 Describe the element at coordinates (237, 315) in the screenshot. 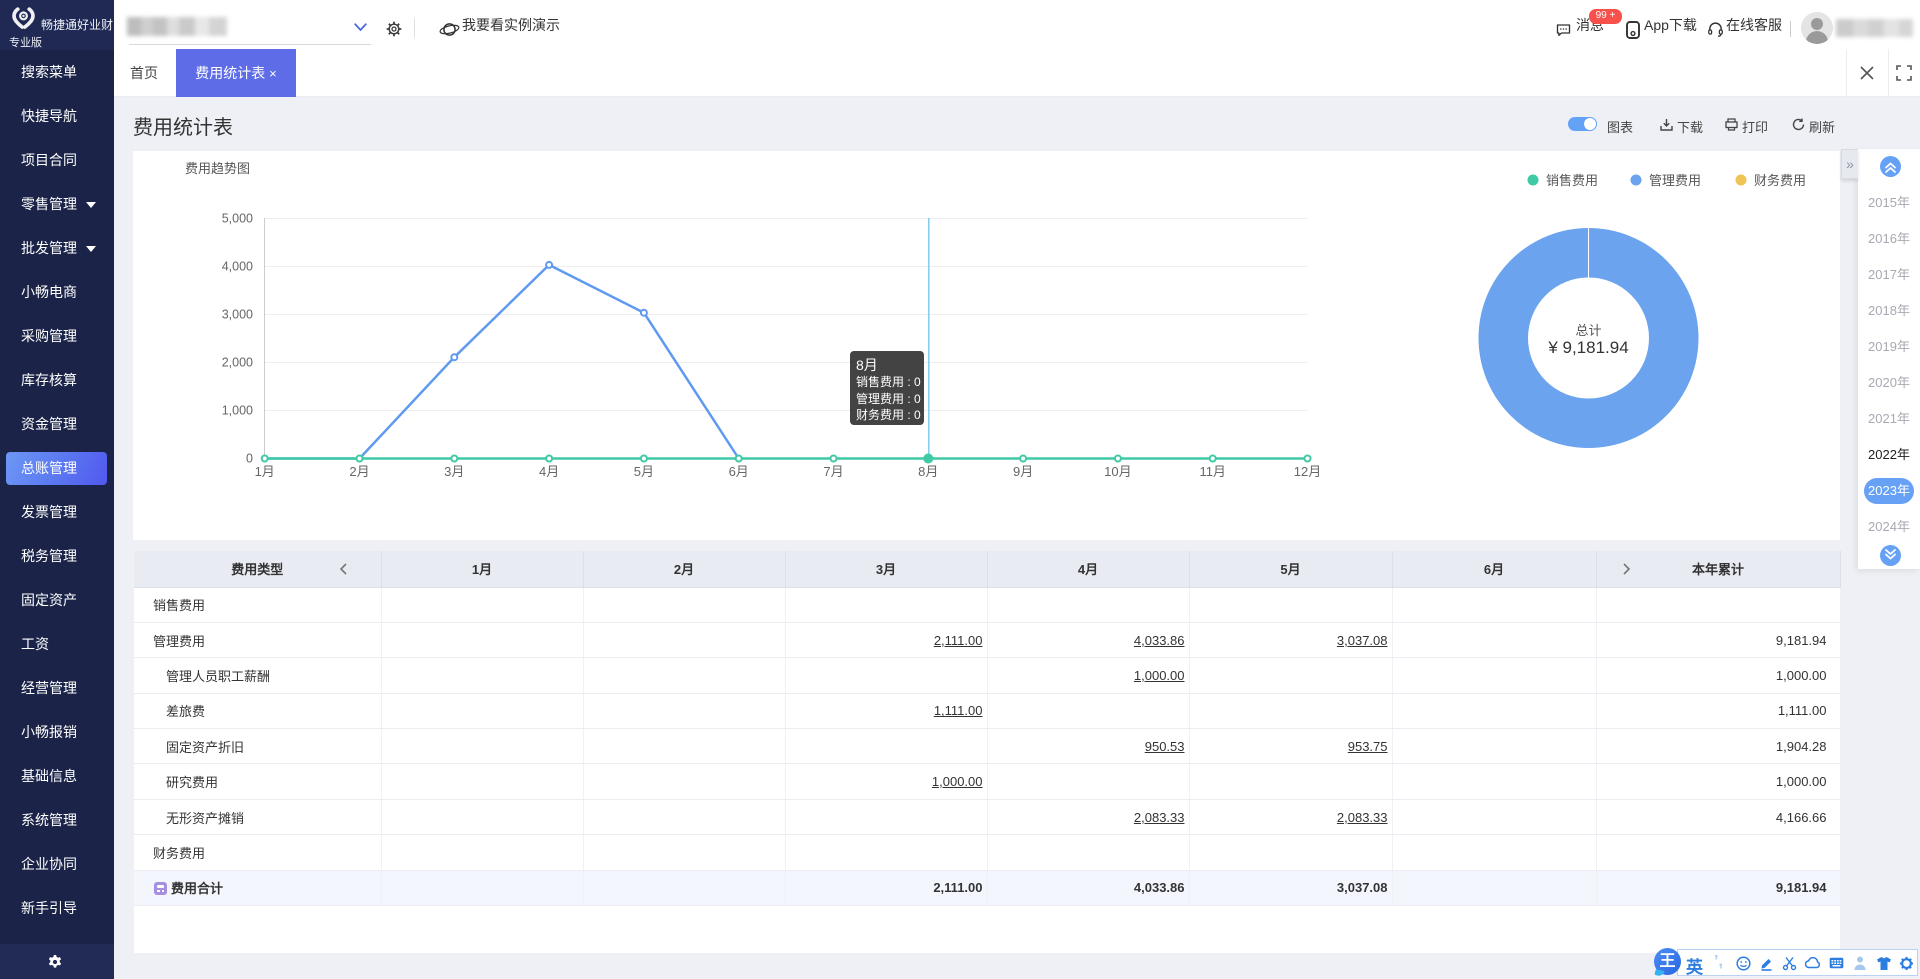

I see `svg-text: 3,000` at that location.